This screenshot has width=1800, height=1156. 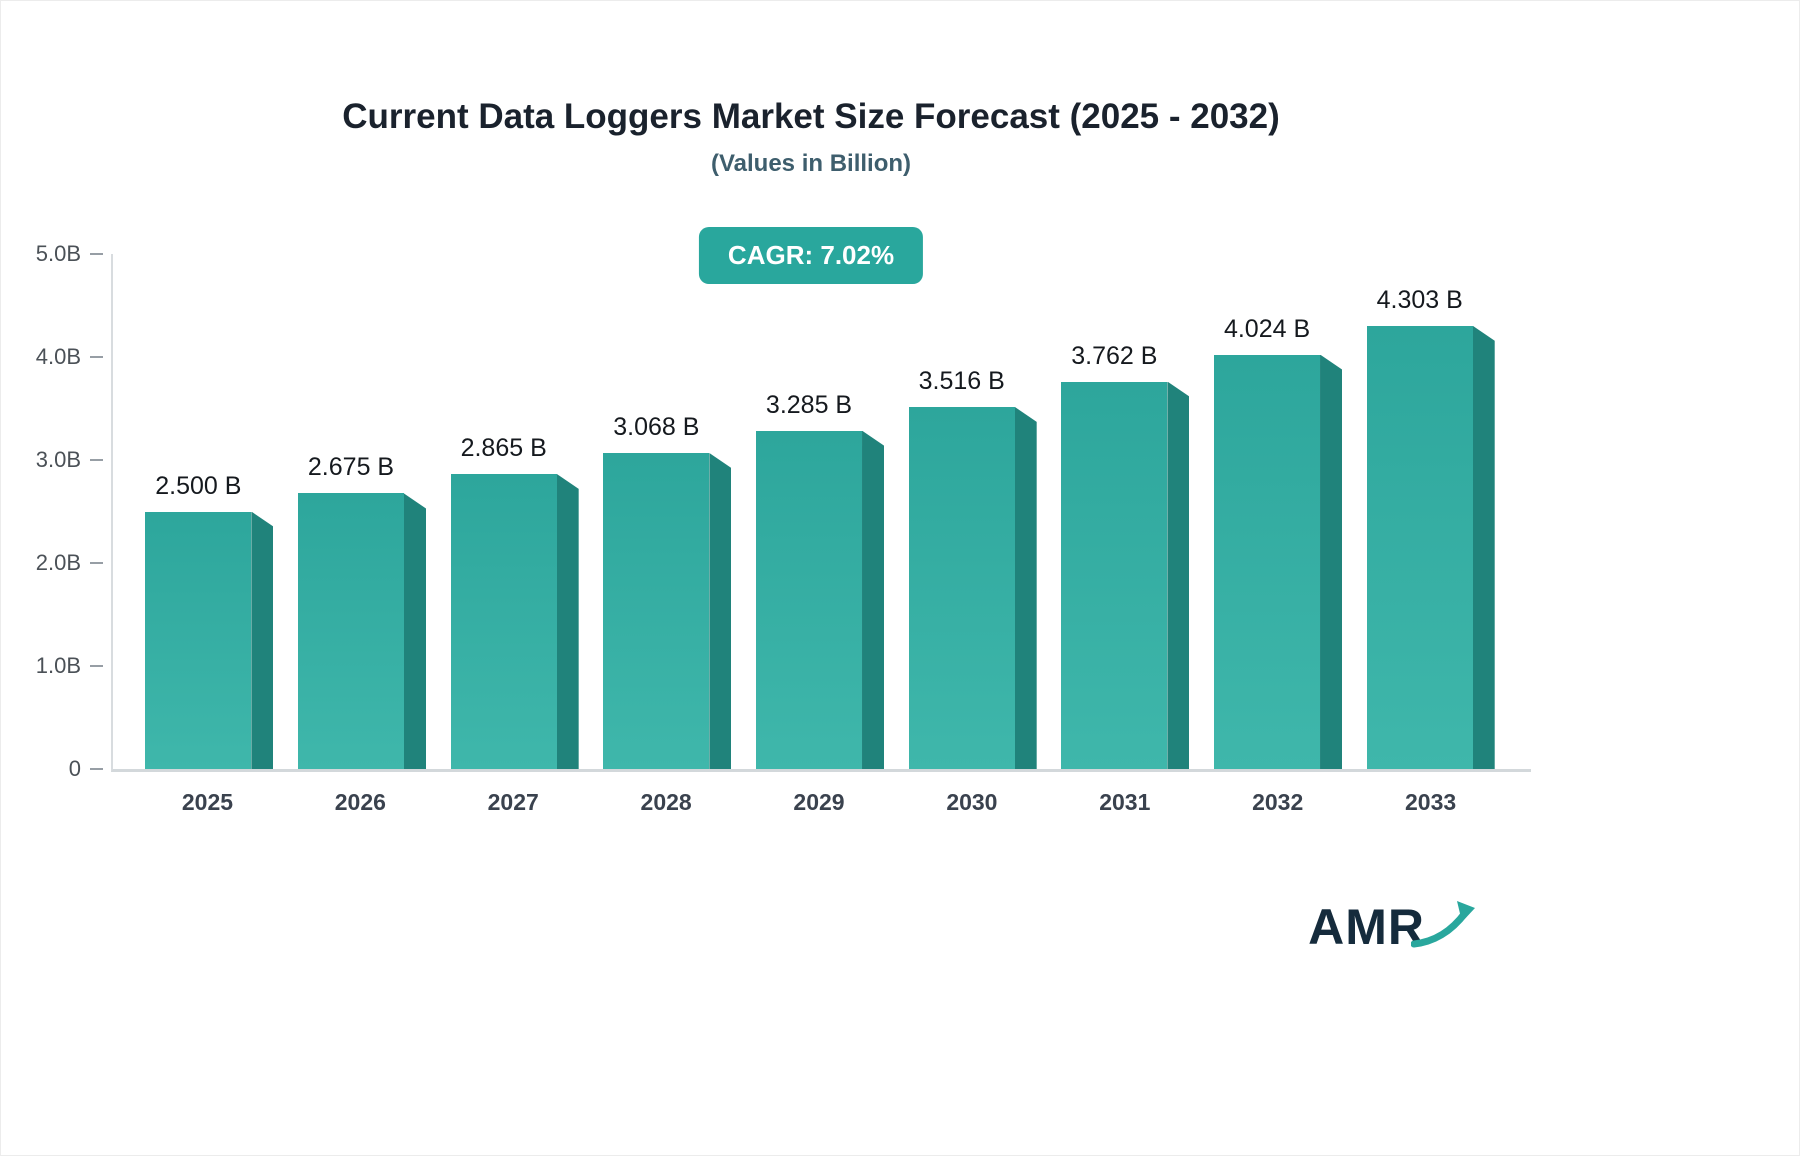 What do you see at coordinates (666, 802) in the screenshot?
I see `x-axis-label-2028: 2028` at bounding box center [666, 802].